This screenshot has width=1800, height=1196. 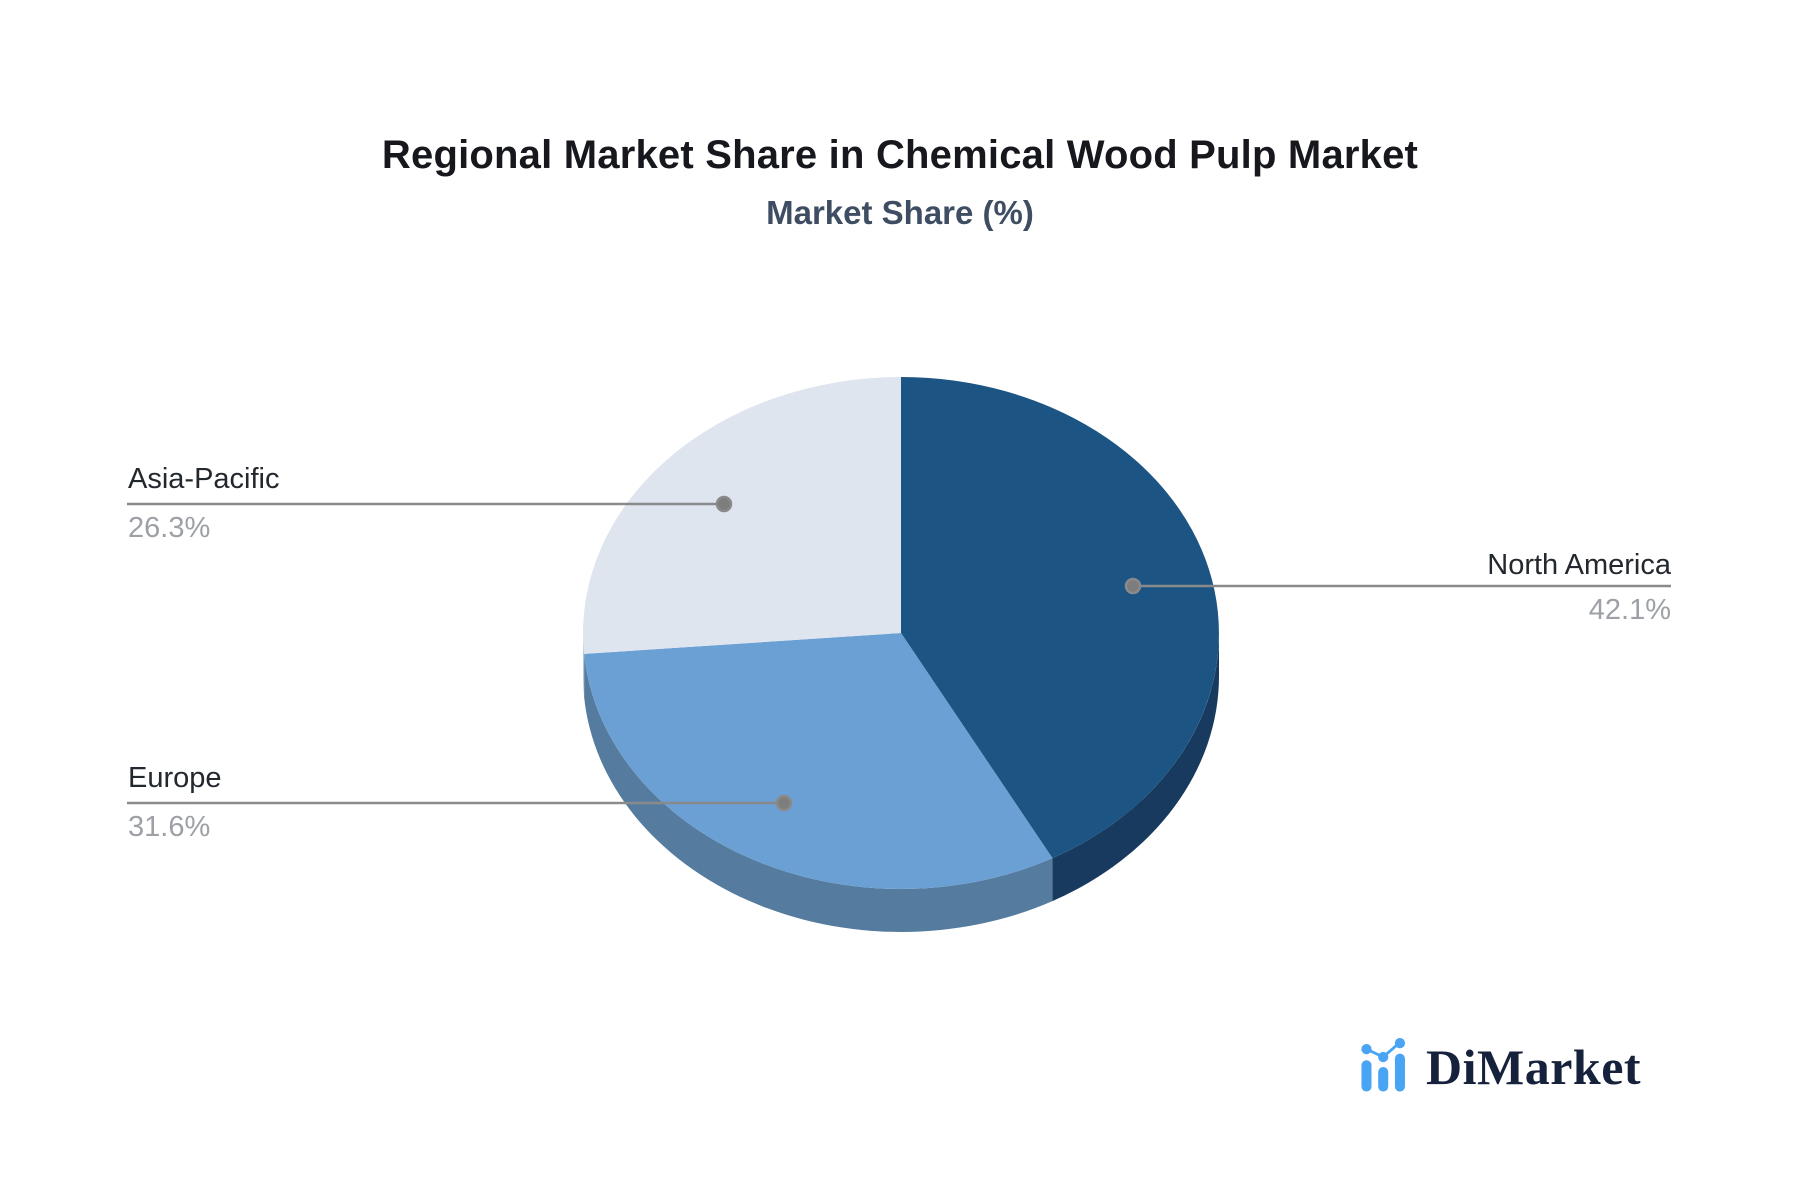 What do you see at coordinates (818, 761) in the screenshot?
I see `pie-slice-europe` at bounding box center [818, 761].